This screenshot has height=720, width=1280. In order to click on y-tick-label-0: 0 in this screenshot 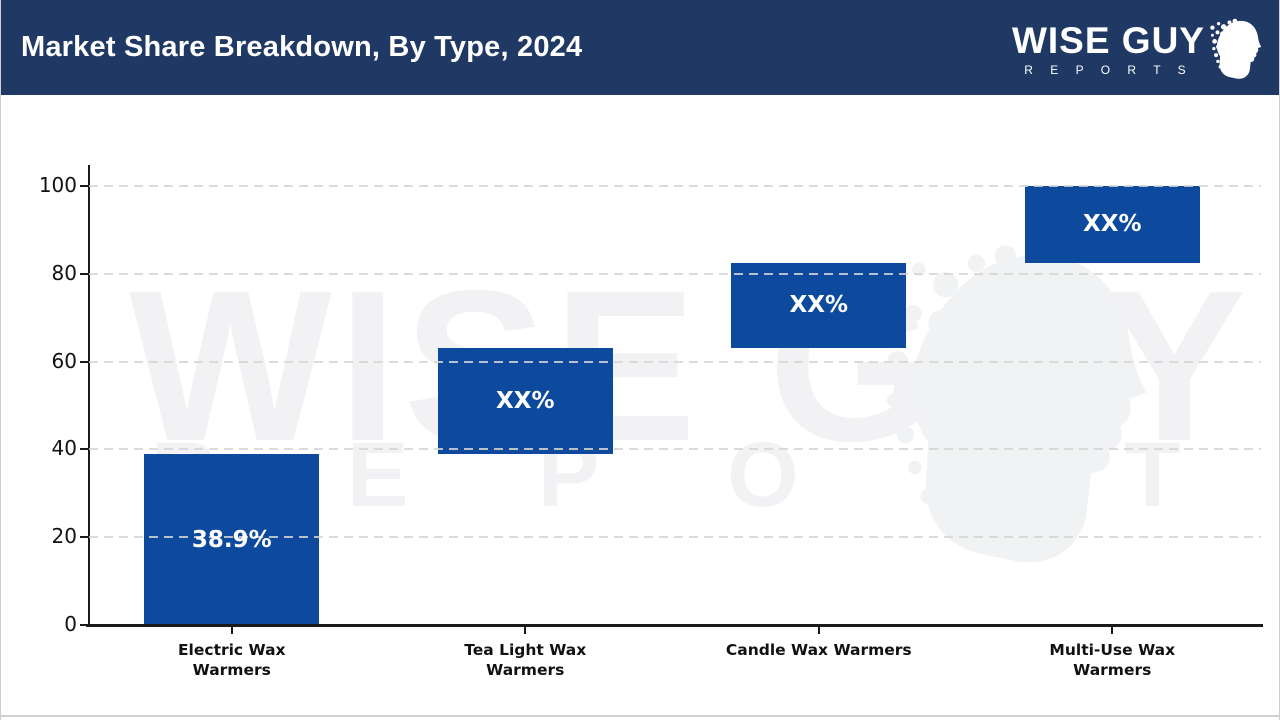, I will do `click(70, 624)`.